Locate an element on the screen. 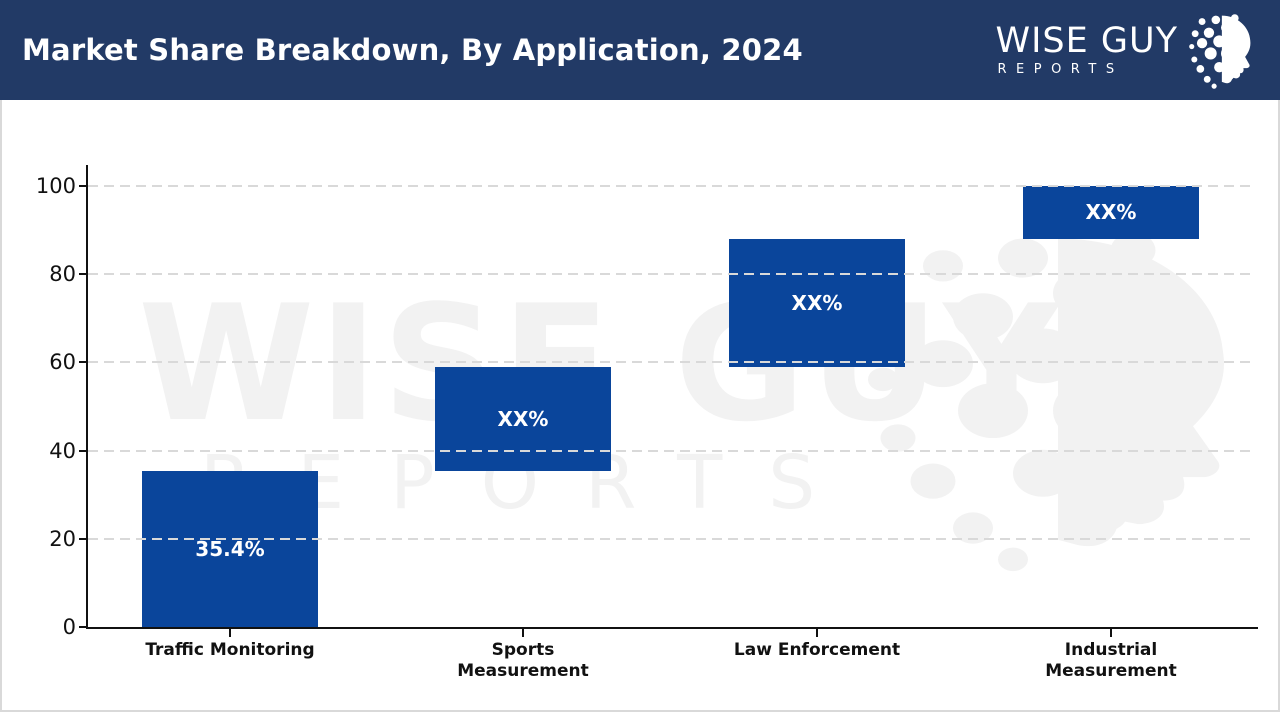  bar-industrial-measurement: XX% is located at coordinates (1111, 212).